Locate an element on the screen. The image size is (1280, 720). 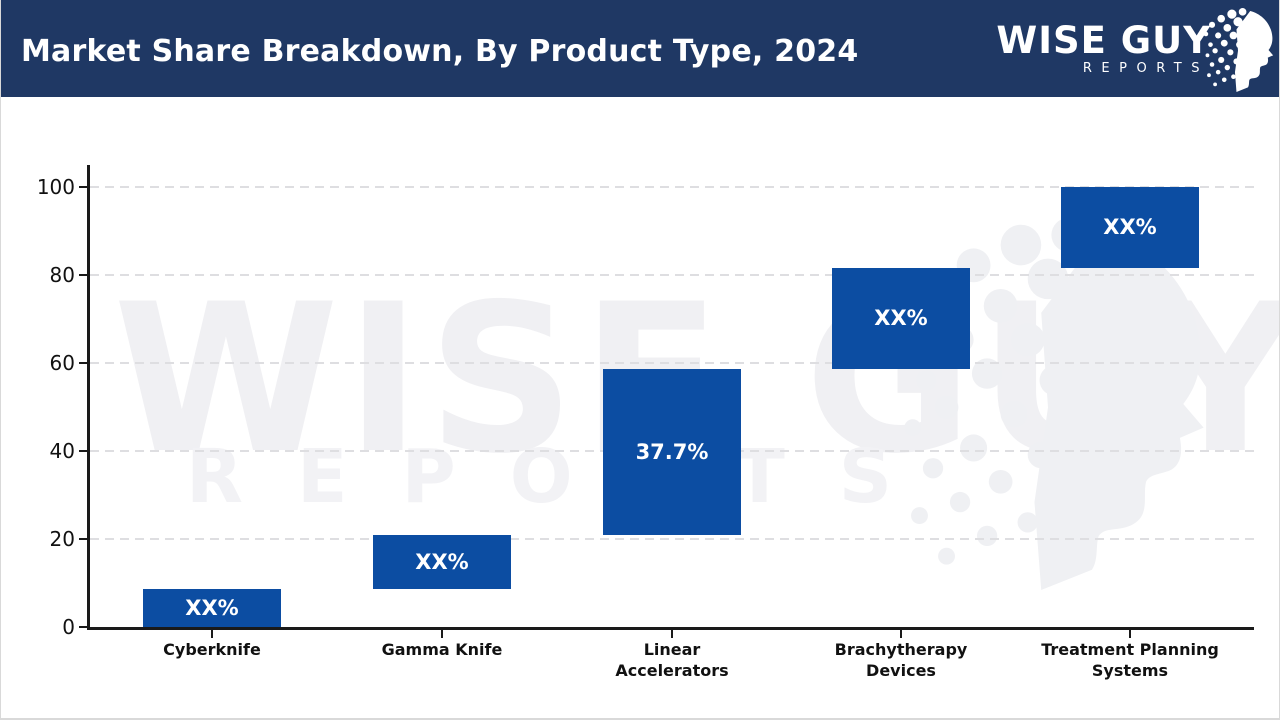
watermark-subtext: REPORTS is located at coordinates (566, 477).